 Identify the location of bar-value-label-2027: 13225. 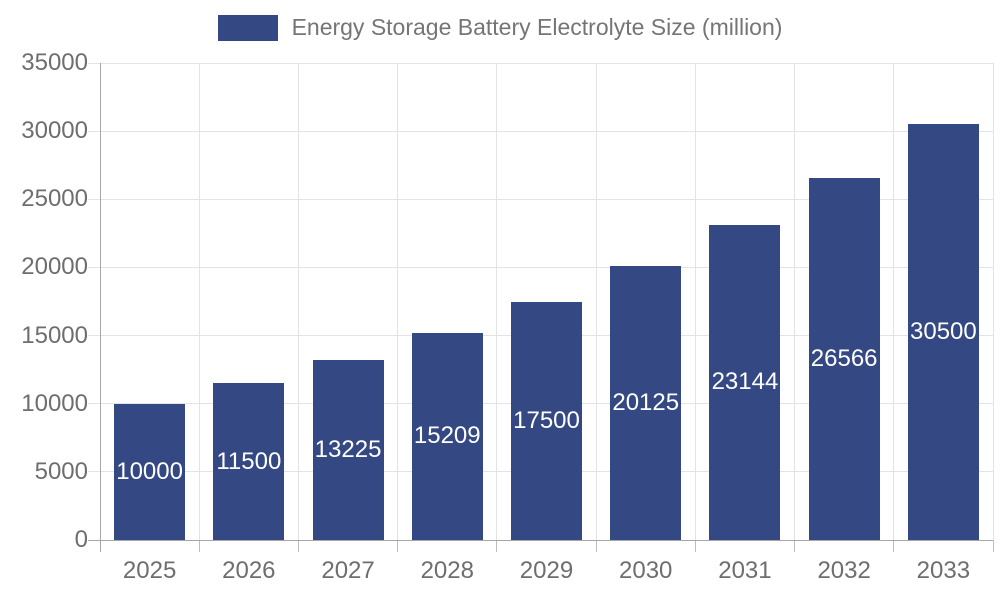
(348, 449).